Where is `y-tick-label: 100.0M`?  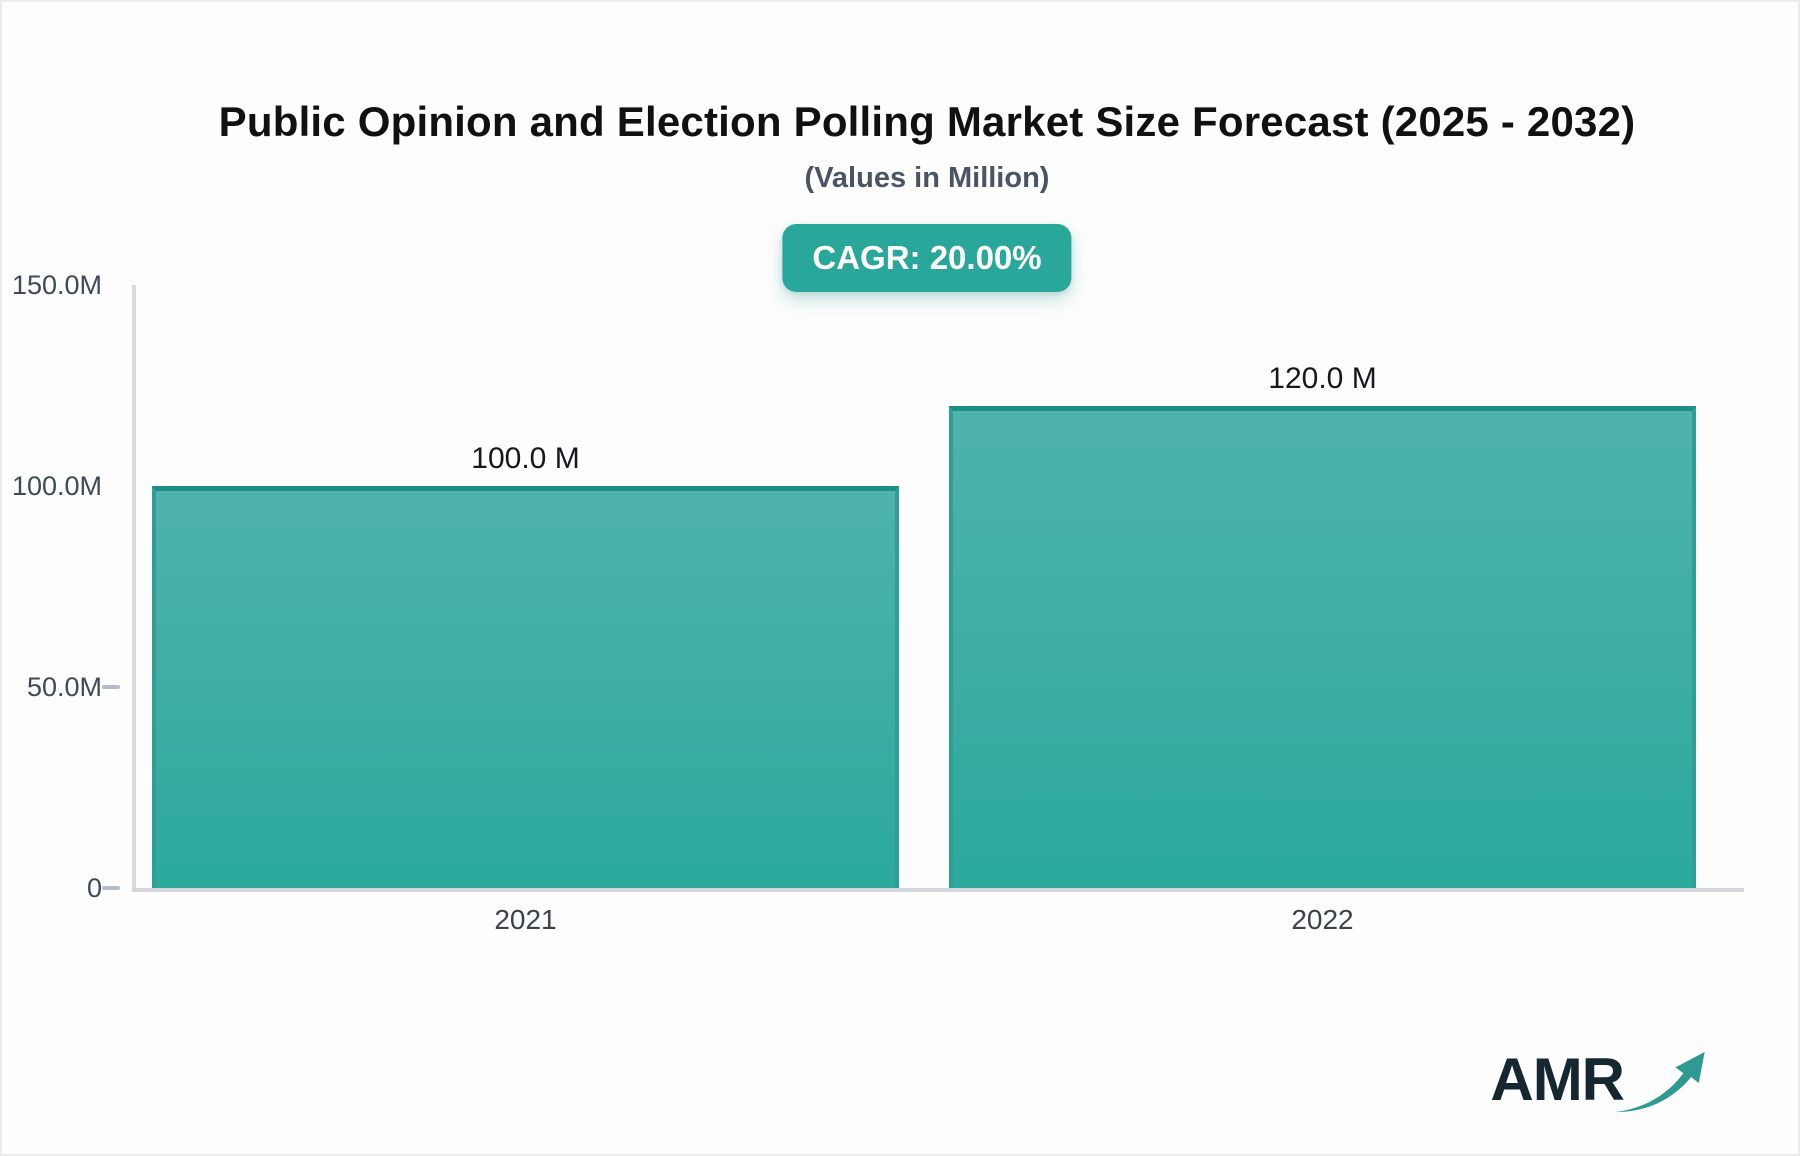
y-tick-label: 100.0M is located at coordinates (56, 486).